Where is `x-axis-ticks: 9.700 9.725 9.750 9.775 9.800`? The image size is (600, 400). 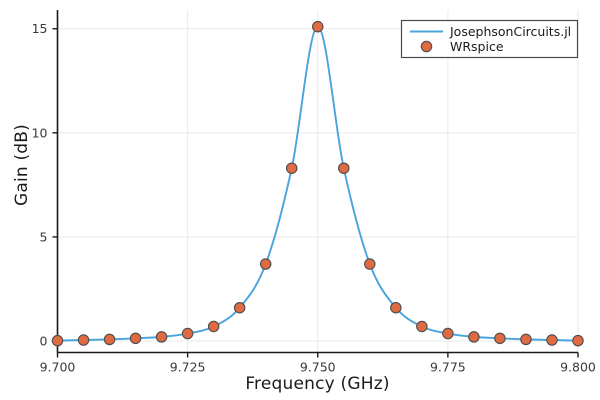 x-axis-ticks: 9.700 9.725 9.750 9.775 9.800 is located at coordinates (318, 363).